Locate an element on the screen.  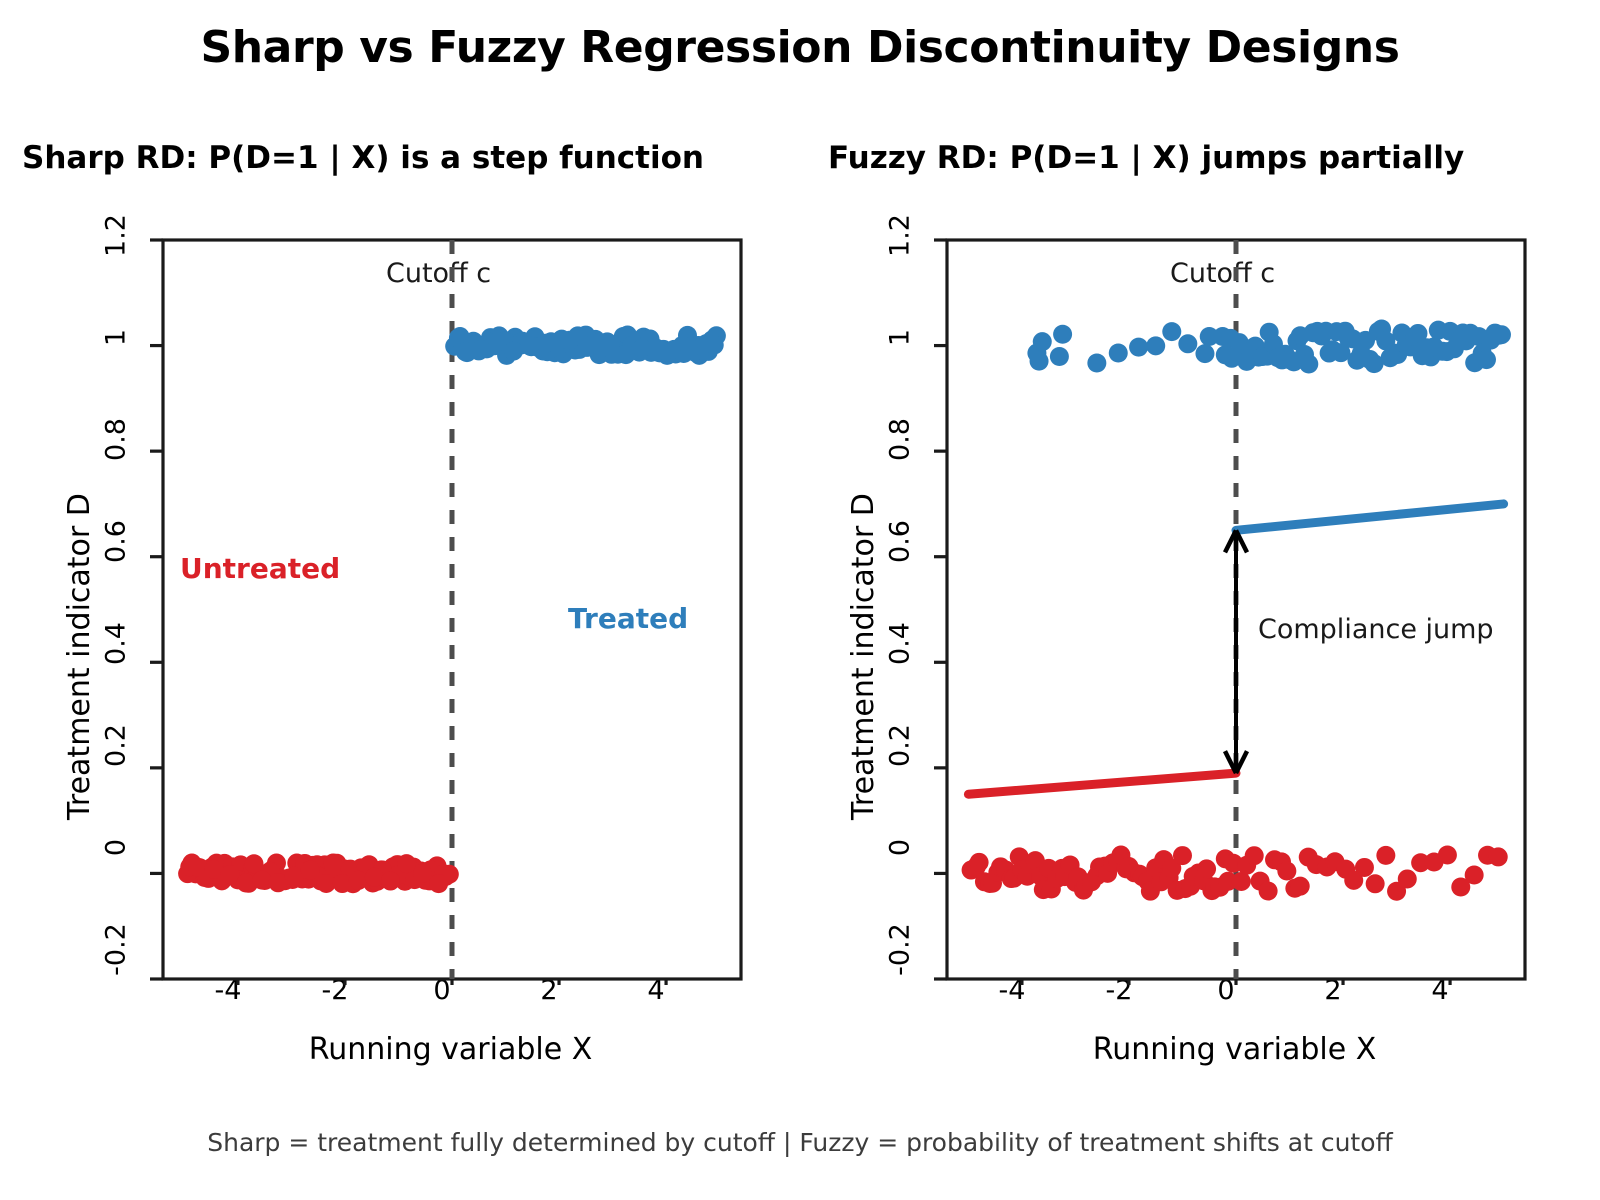
y-axis-title-sharp: Treatment indicator D is located at coordinates (79, 656).